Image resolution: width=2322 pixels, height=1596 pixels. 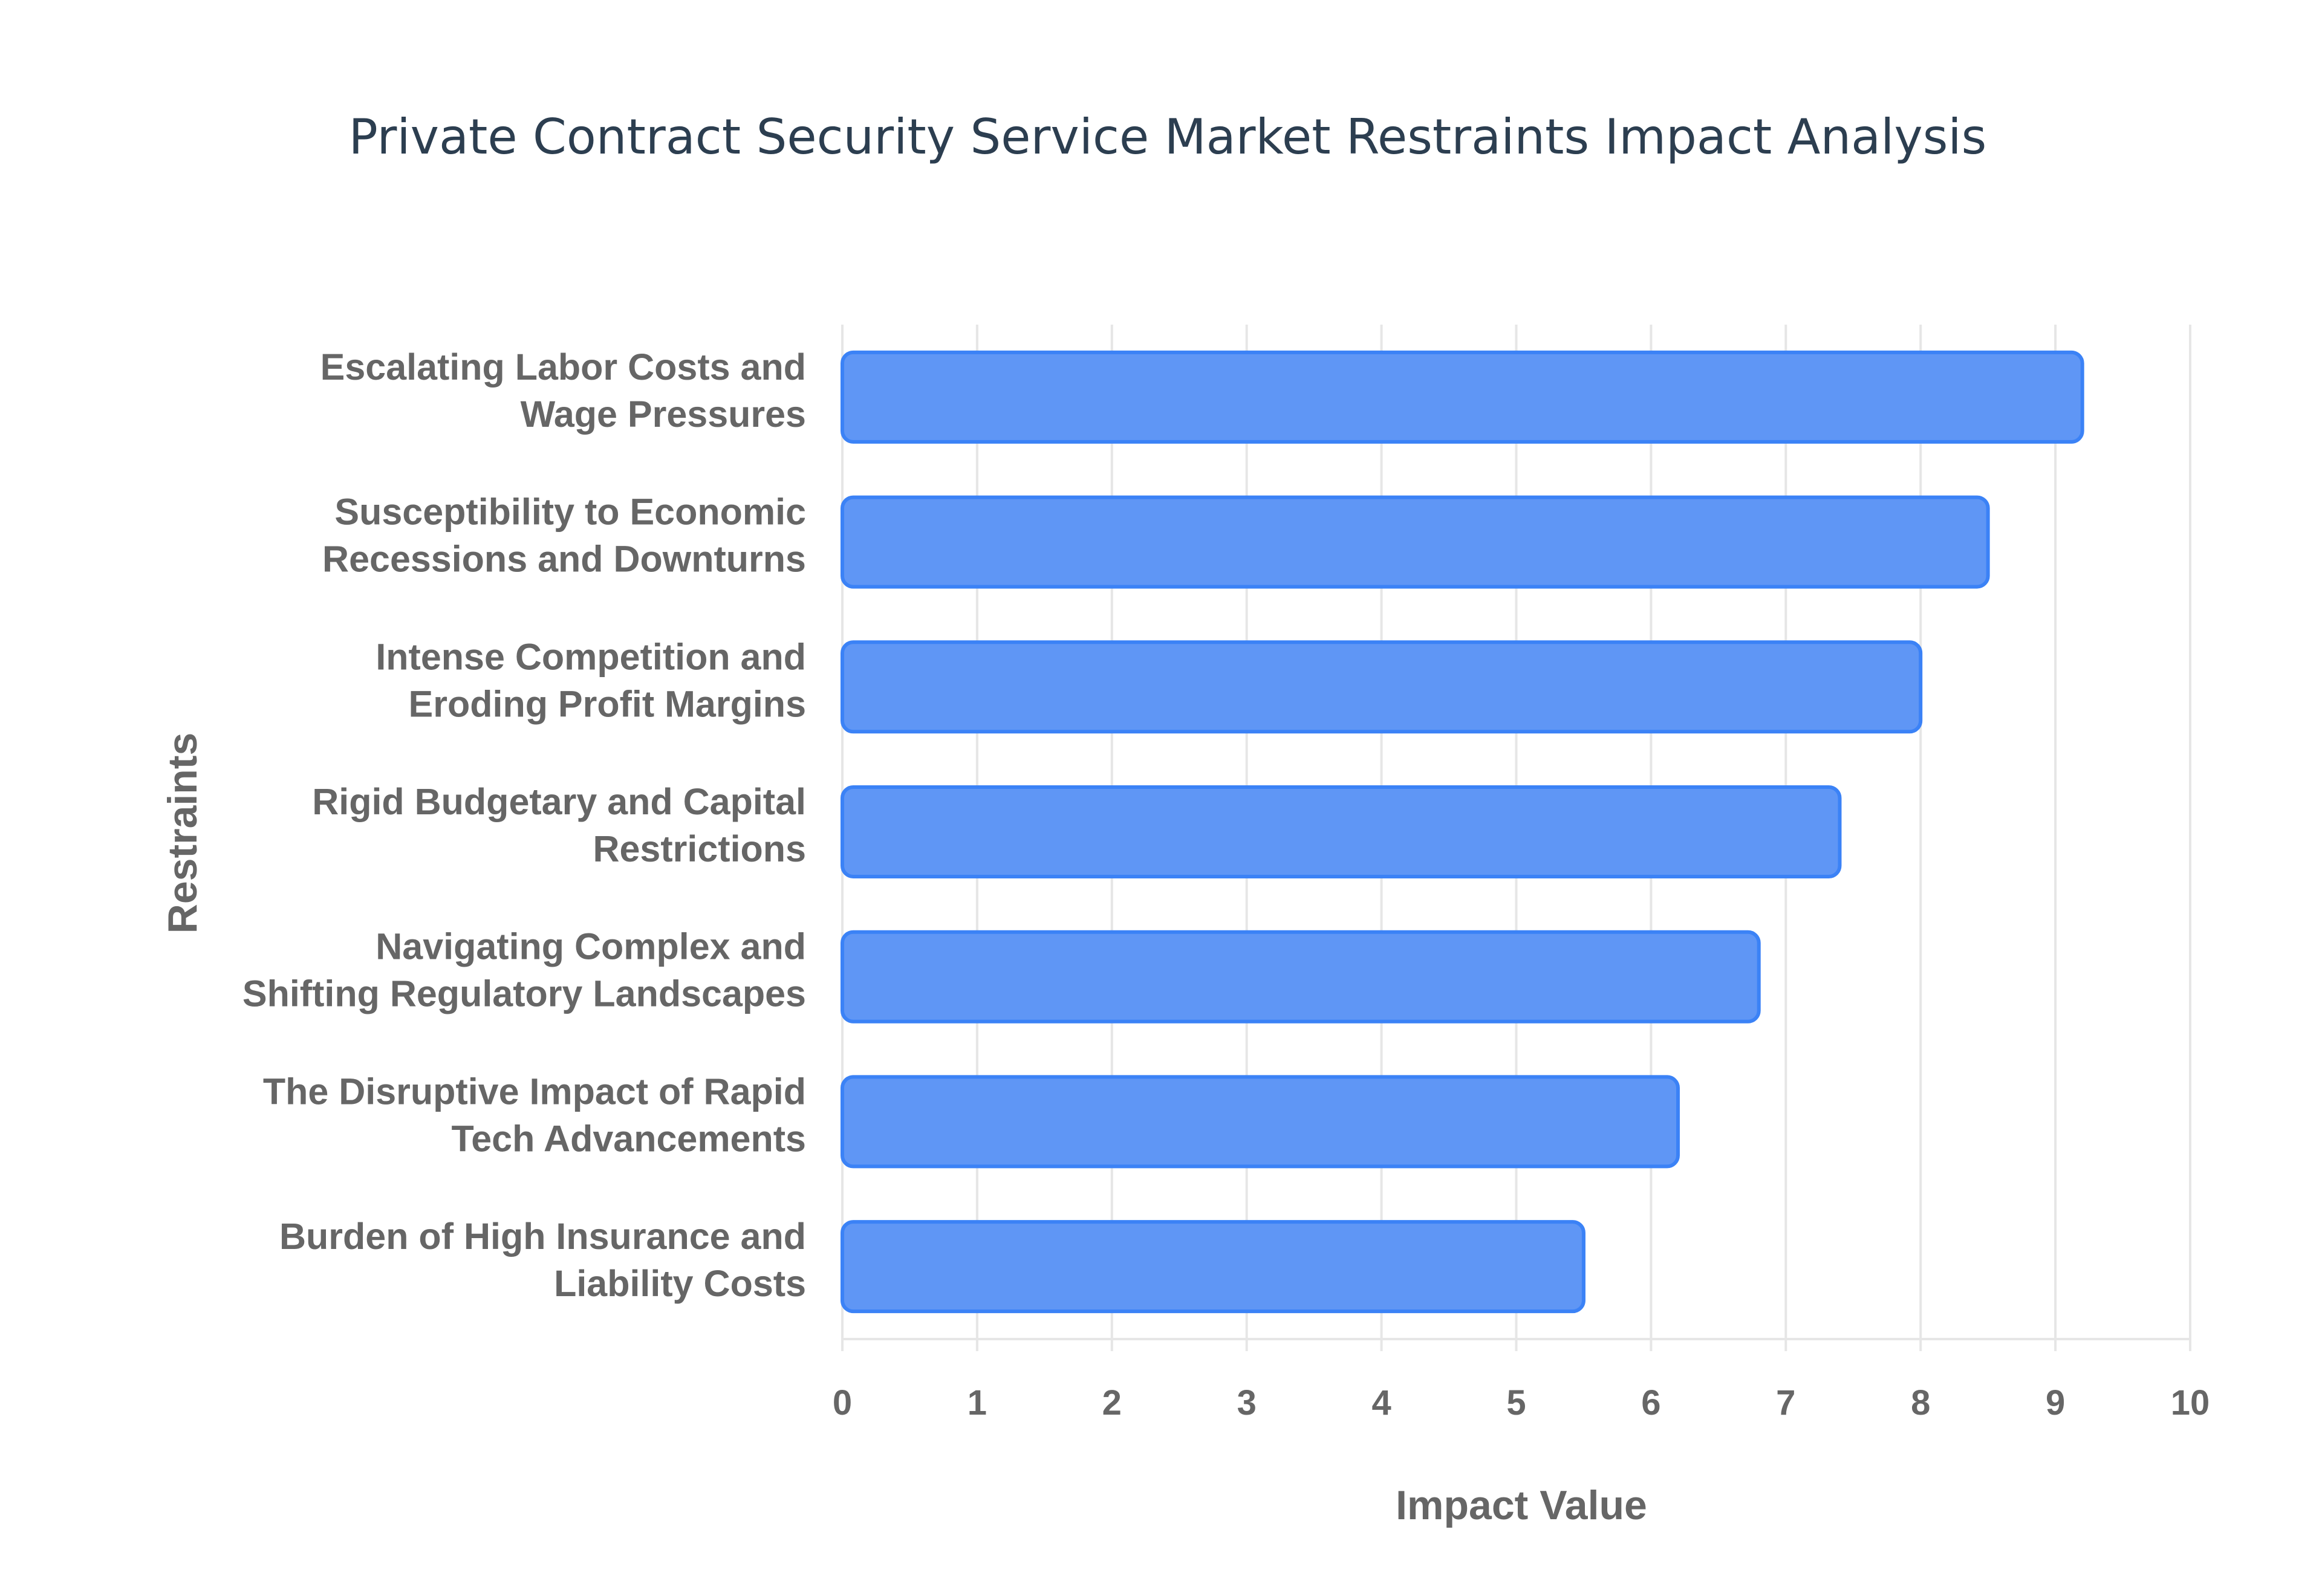 What do you see at coordinates (2055, 1402) in the screenshot?
I see `x-tick-label: 9` at bounding box center [2055, 1402].